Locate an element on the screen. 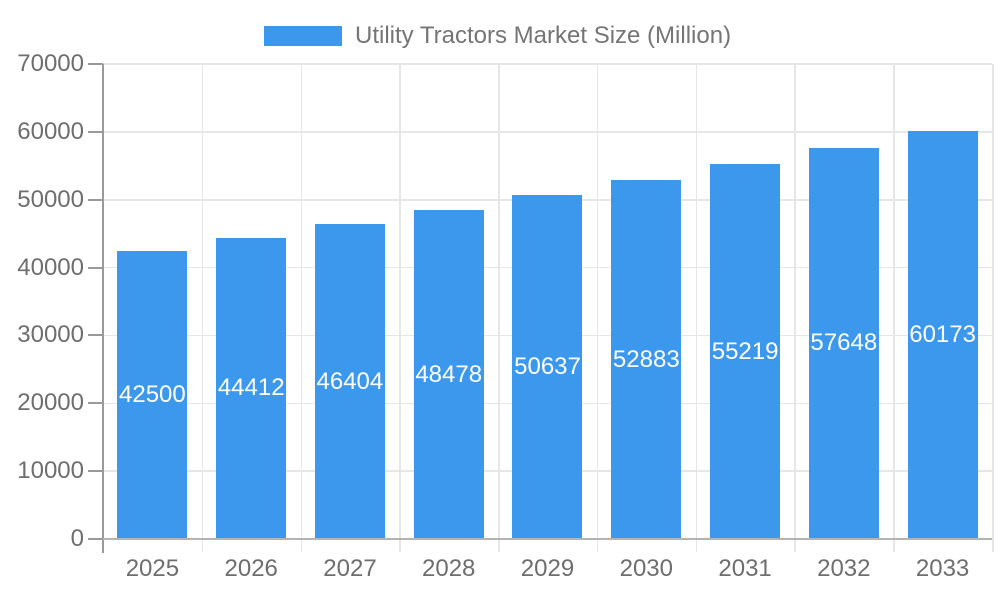 The width and height of the screenshot is (1000, 600). x-tick-label: 2027 is located at coordinates (350, 568).